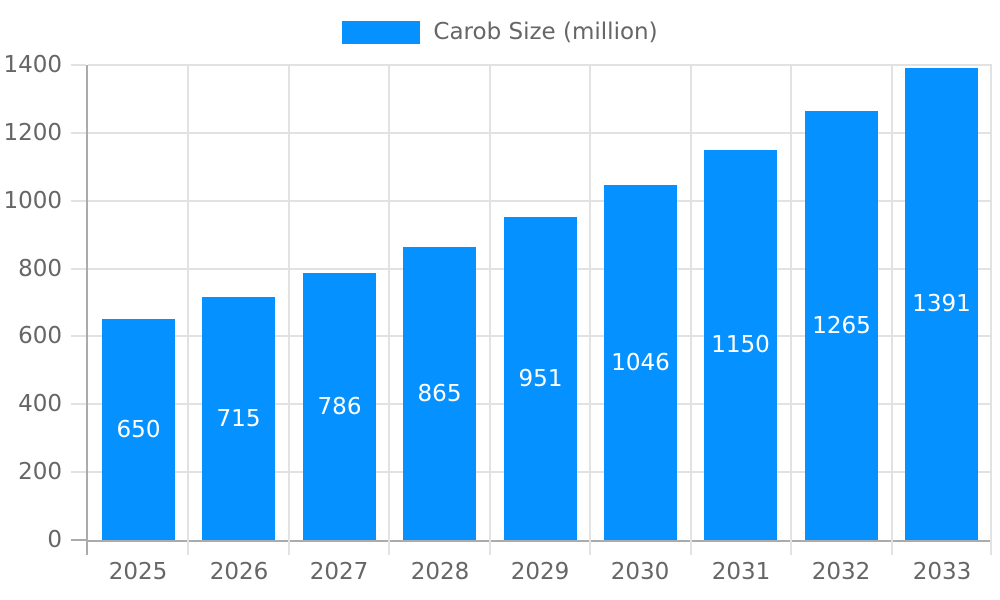 The width and height of the screenshot is (1000, 600). I want to click on legend-swatch, so click(381, 32).